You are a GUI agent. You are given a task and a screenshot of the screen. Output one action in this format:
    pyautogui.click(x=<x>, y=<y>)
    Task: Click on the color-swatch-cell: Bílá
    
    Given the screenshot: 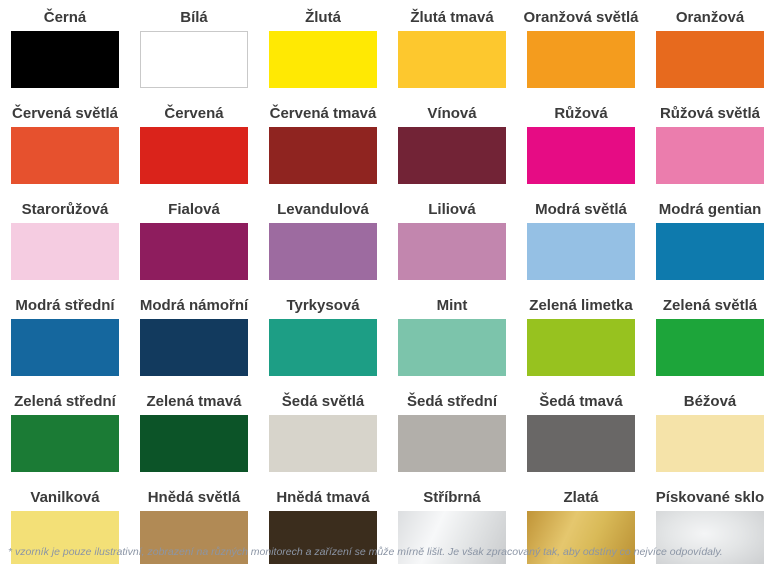 What is the action you would take?
    pyautogui.click(x=194, y=48)
    